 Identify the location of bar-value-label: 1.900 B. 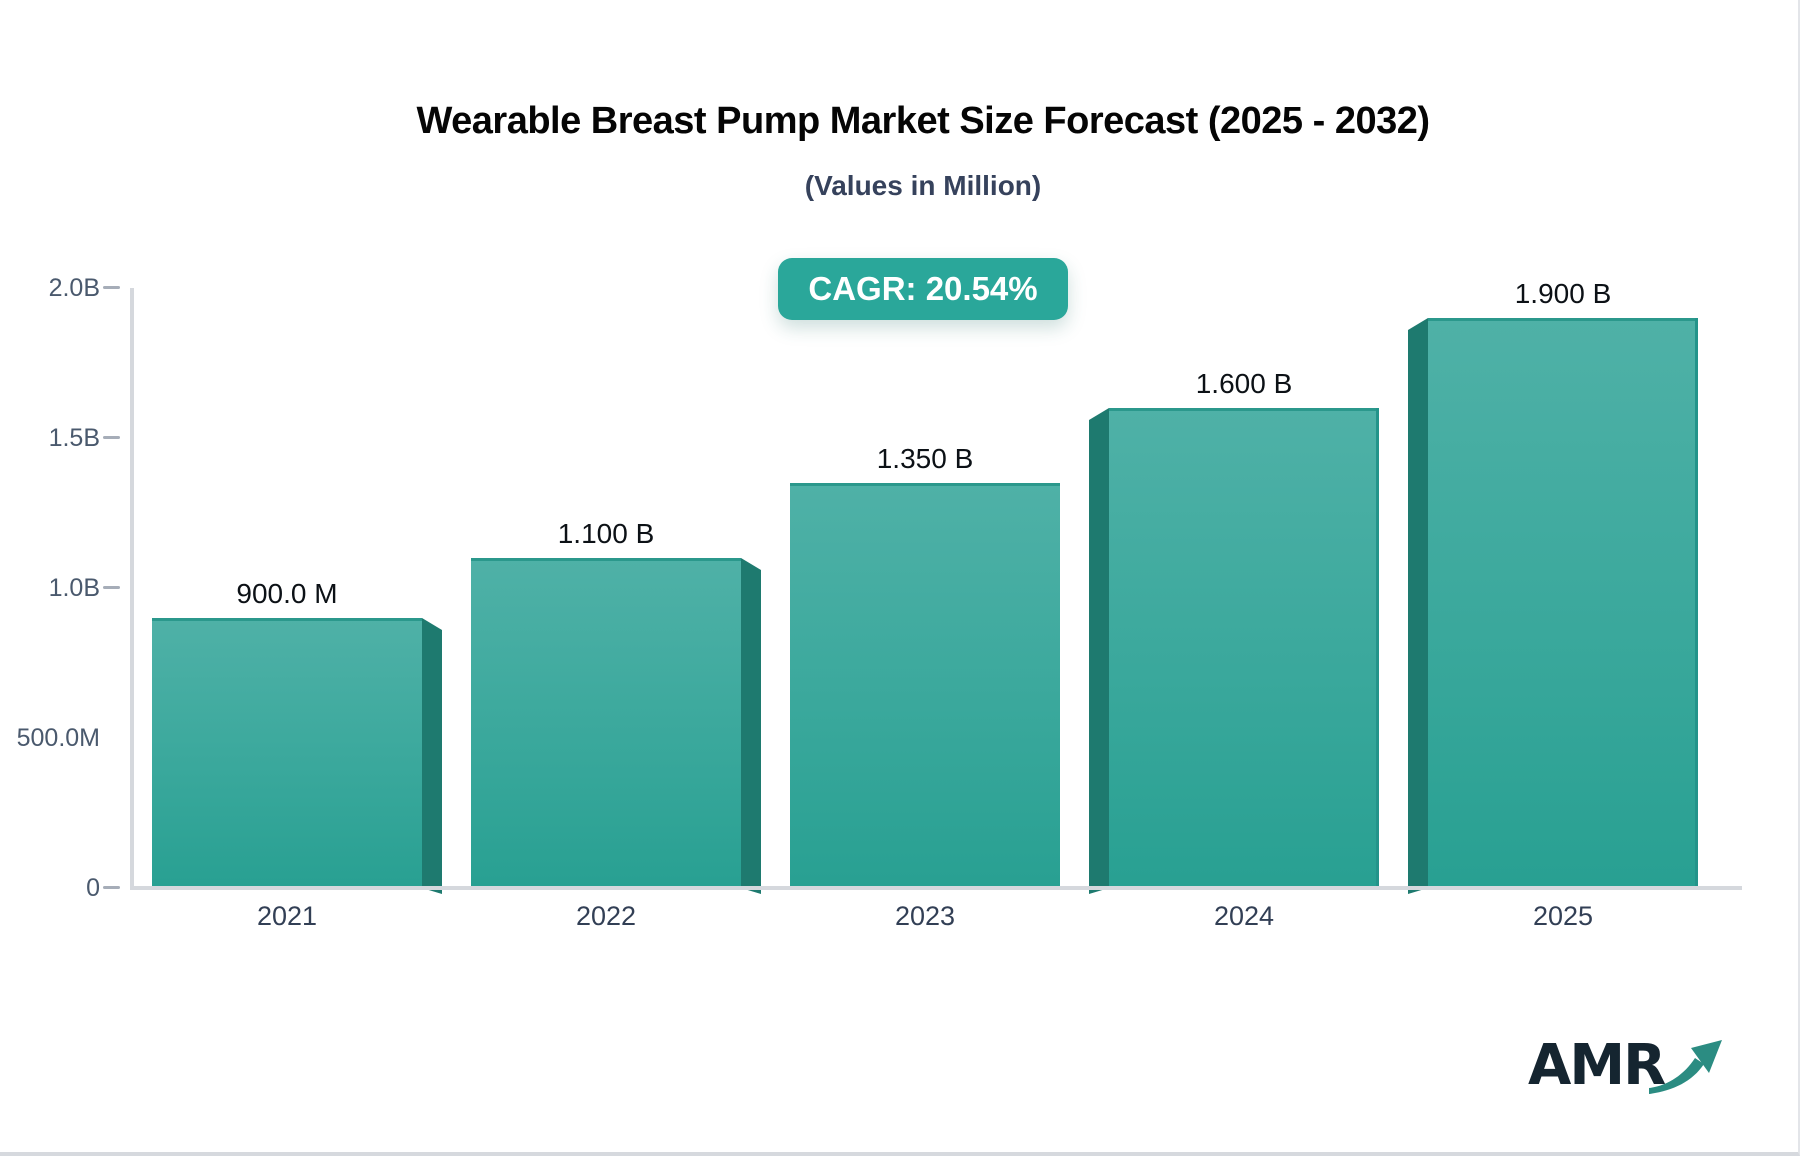
(1563, 293).